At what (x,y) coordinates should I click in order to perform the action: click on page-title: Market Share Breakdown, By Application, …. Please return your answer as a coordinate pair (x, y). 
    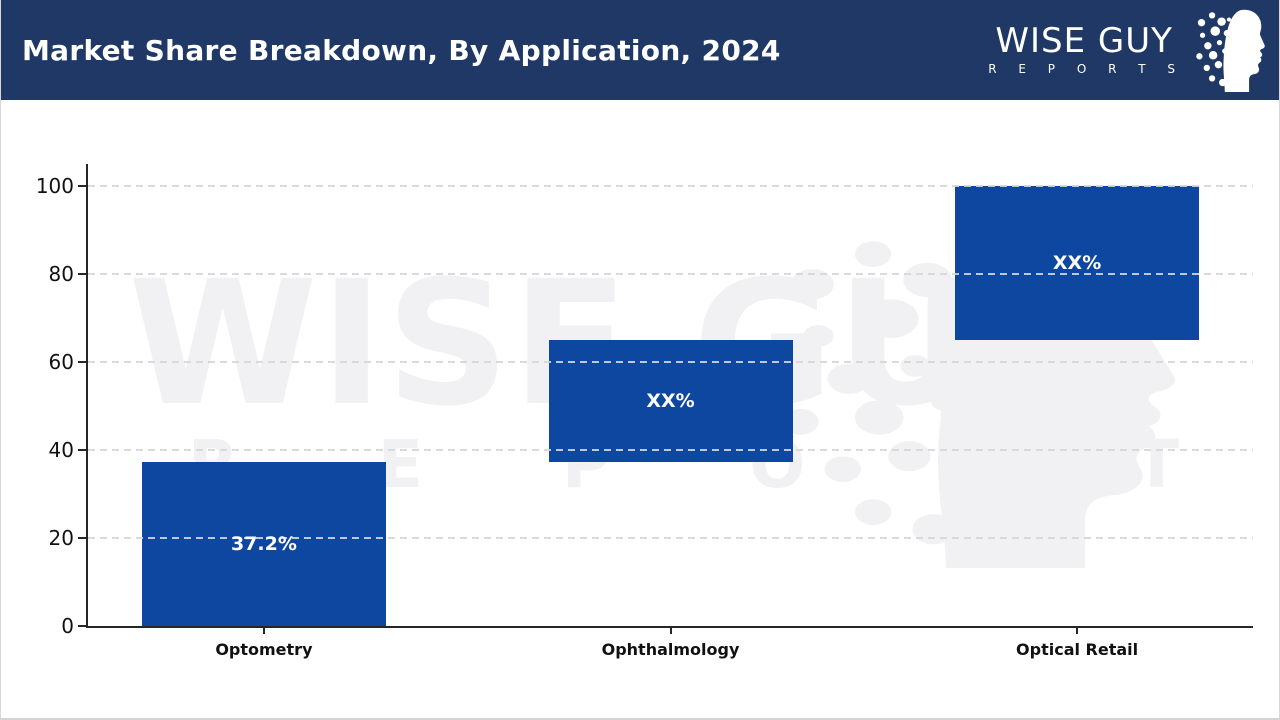
    Looking at the image, I should click on (401, 50).